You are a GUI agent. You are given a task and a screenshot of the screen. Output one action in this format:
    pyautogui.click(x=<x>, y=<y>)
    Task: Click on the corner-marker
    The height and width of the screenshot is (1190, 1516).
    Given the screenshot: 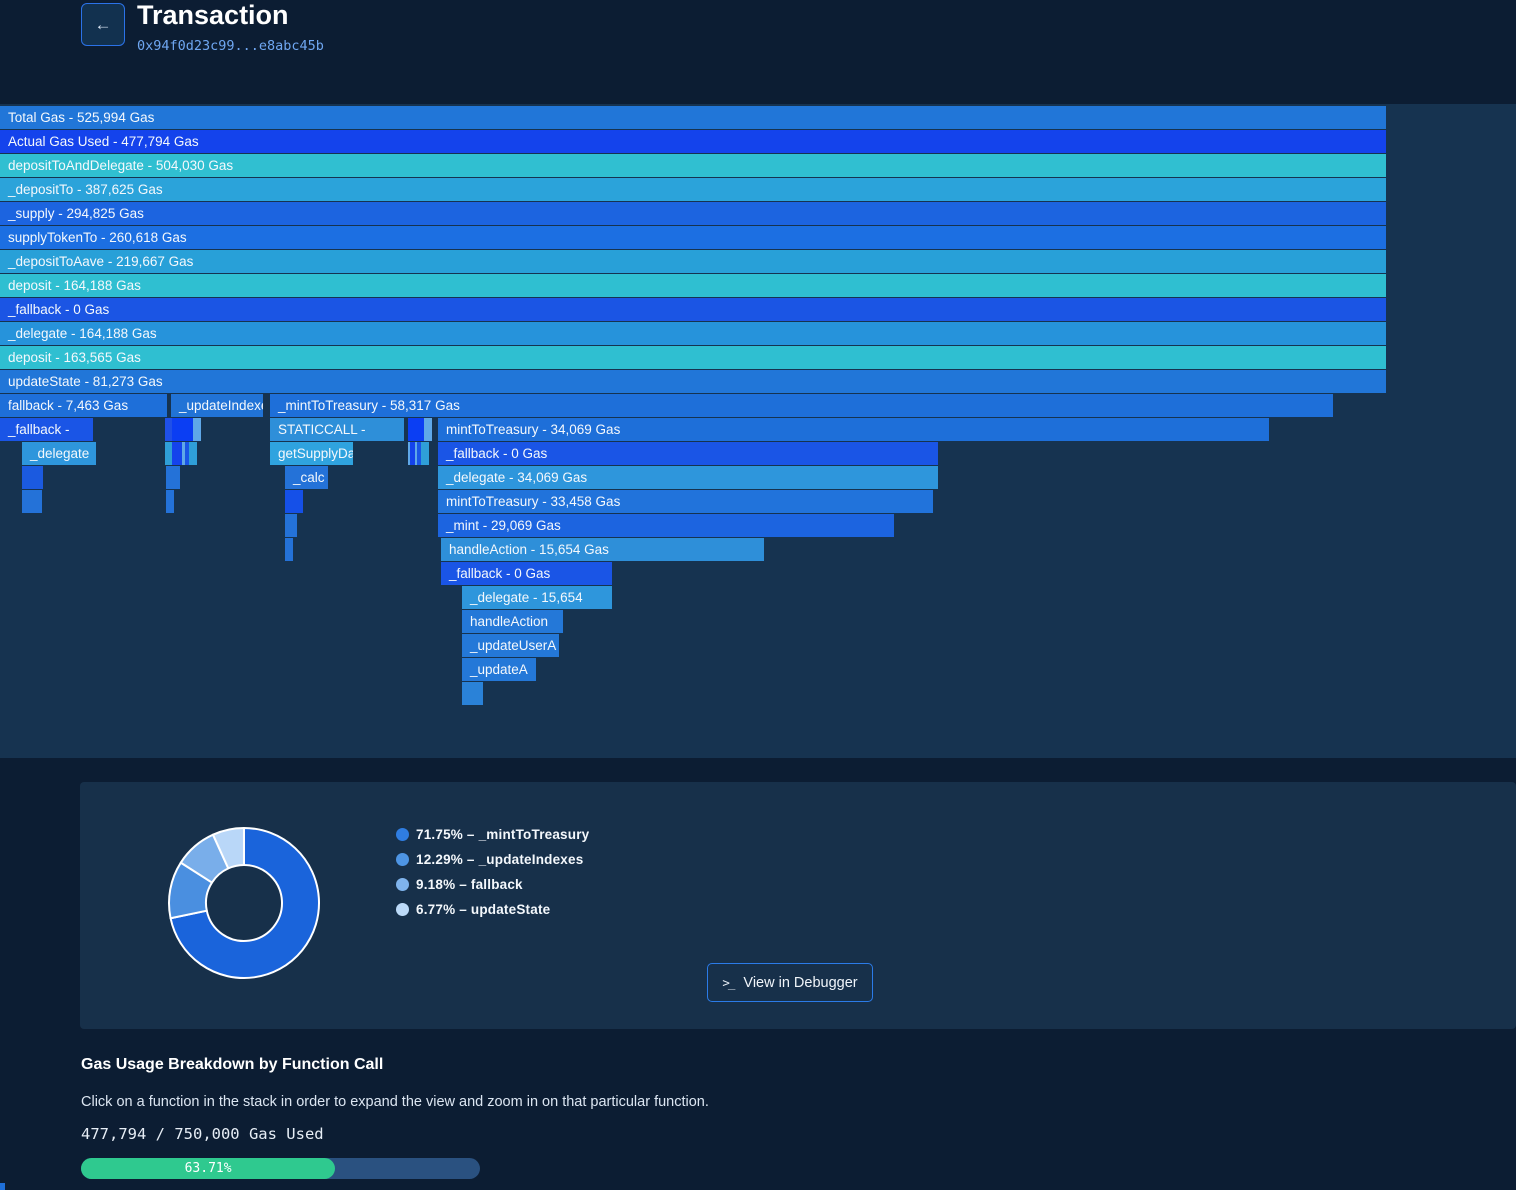 What is the action you would take?
    pyautogui.click(x=2, y=1186)
    